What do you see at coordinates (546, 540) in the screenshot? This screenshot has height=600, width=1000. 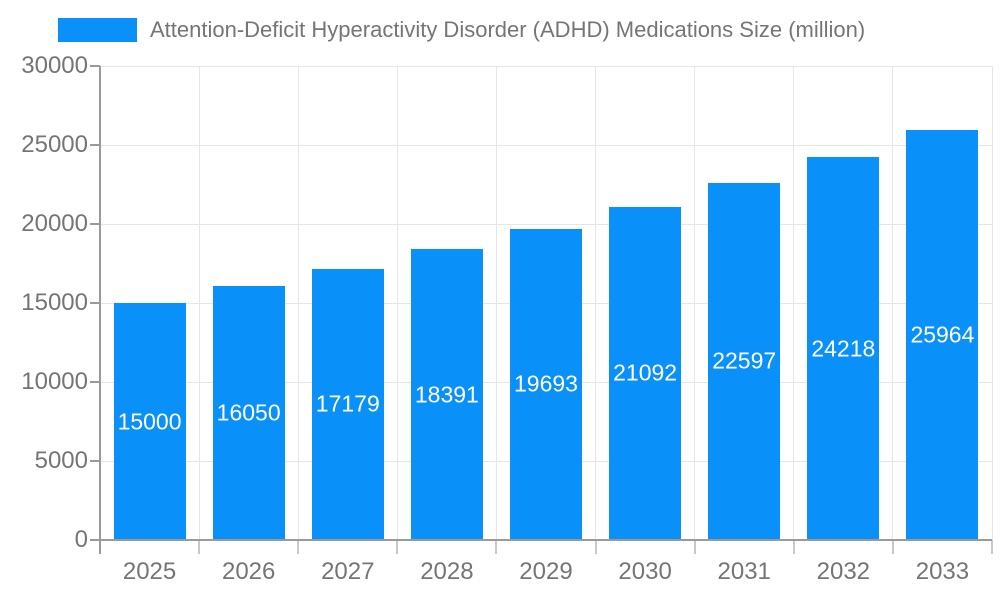 I see `x-axis-line` at bounding box center [546, 540].